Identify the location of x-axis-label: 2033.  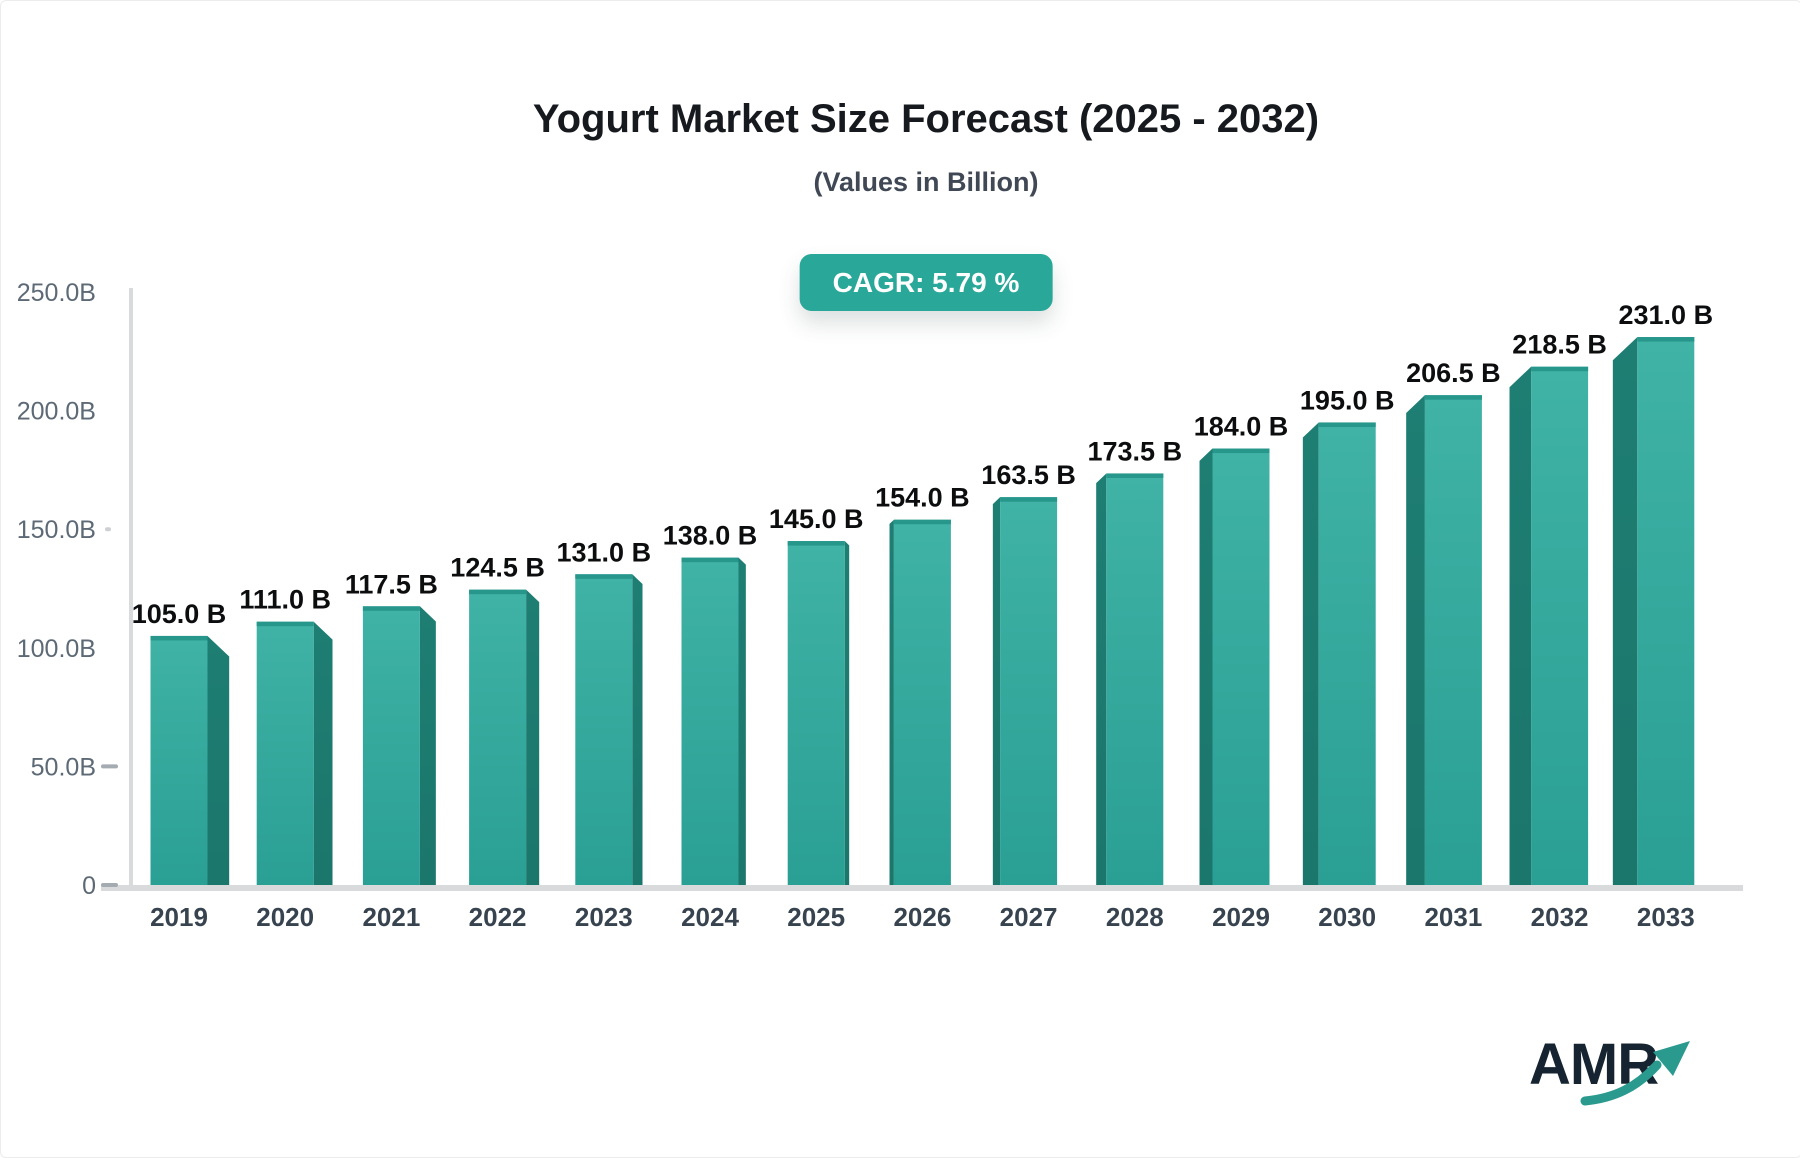
(1666, 917).